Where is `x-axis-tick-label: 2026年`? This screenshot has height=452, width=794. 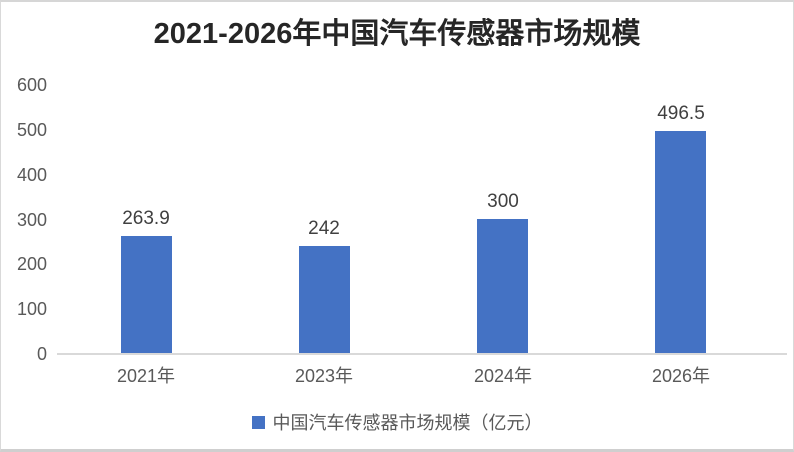 x-axis-tick-label: 2026年 is located at coordinates (681, 376).